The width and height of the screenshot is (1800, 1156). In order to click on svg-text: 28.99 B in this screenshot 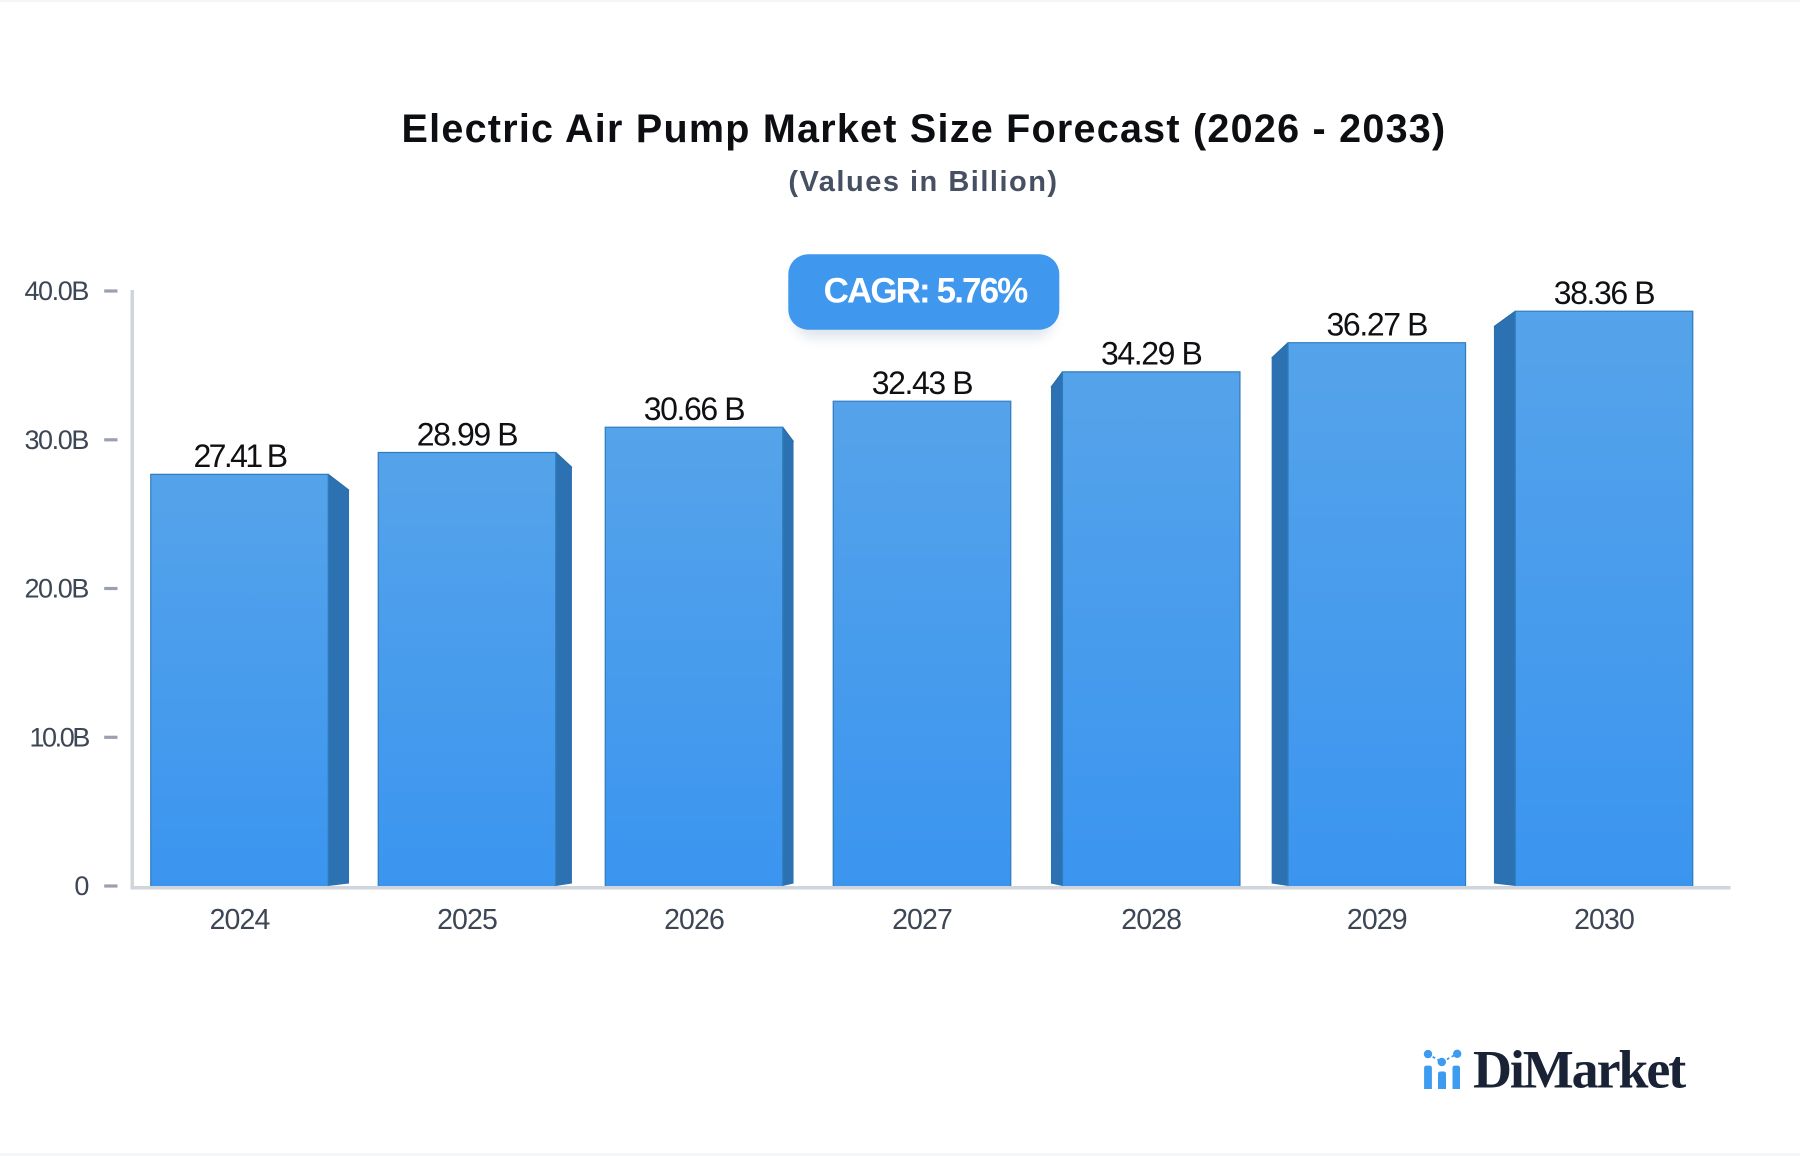, I will do `click(467, 434)`.